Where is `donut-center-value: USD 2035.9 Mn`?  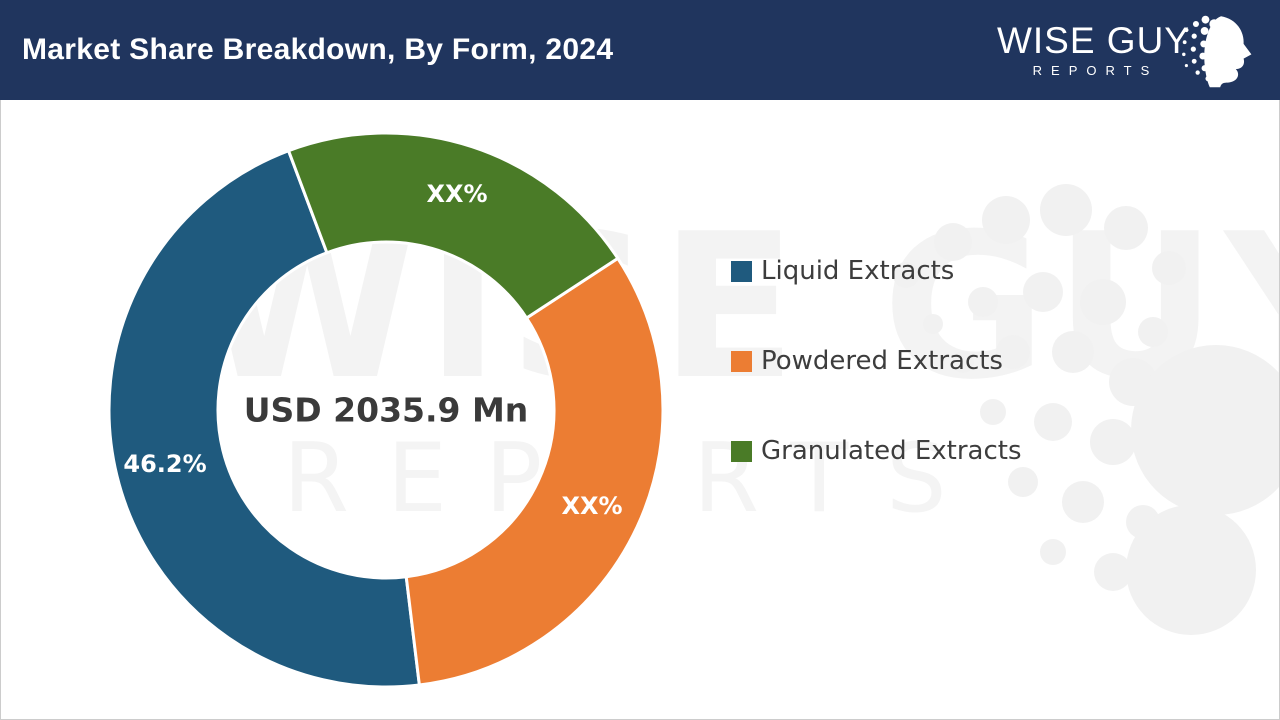
donut-center-value: USD 2035.9 Mn is located at coordinates (386, 410).